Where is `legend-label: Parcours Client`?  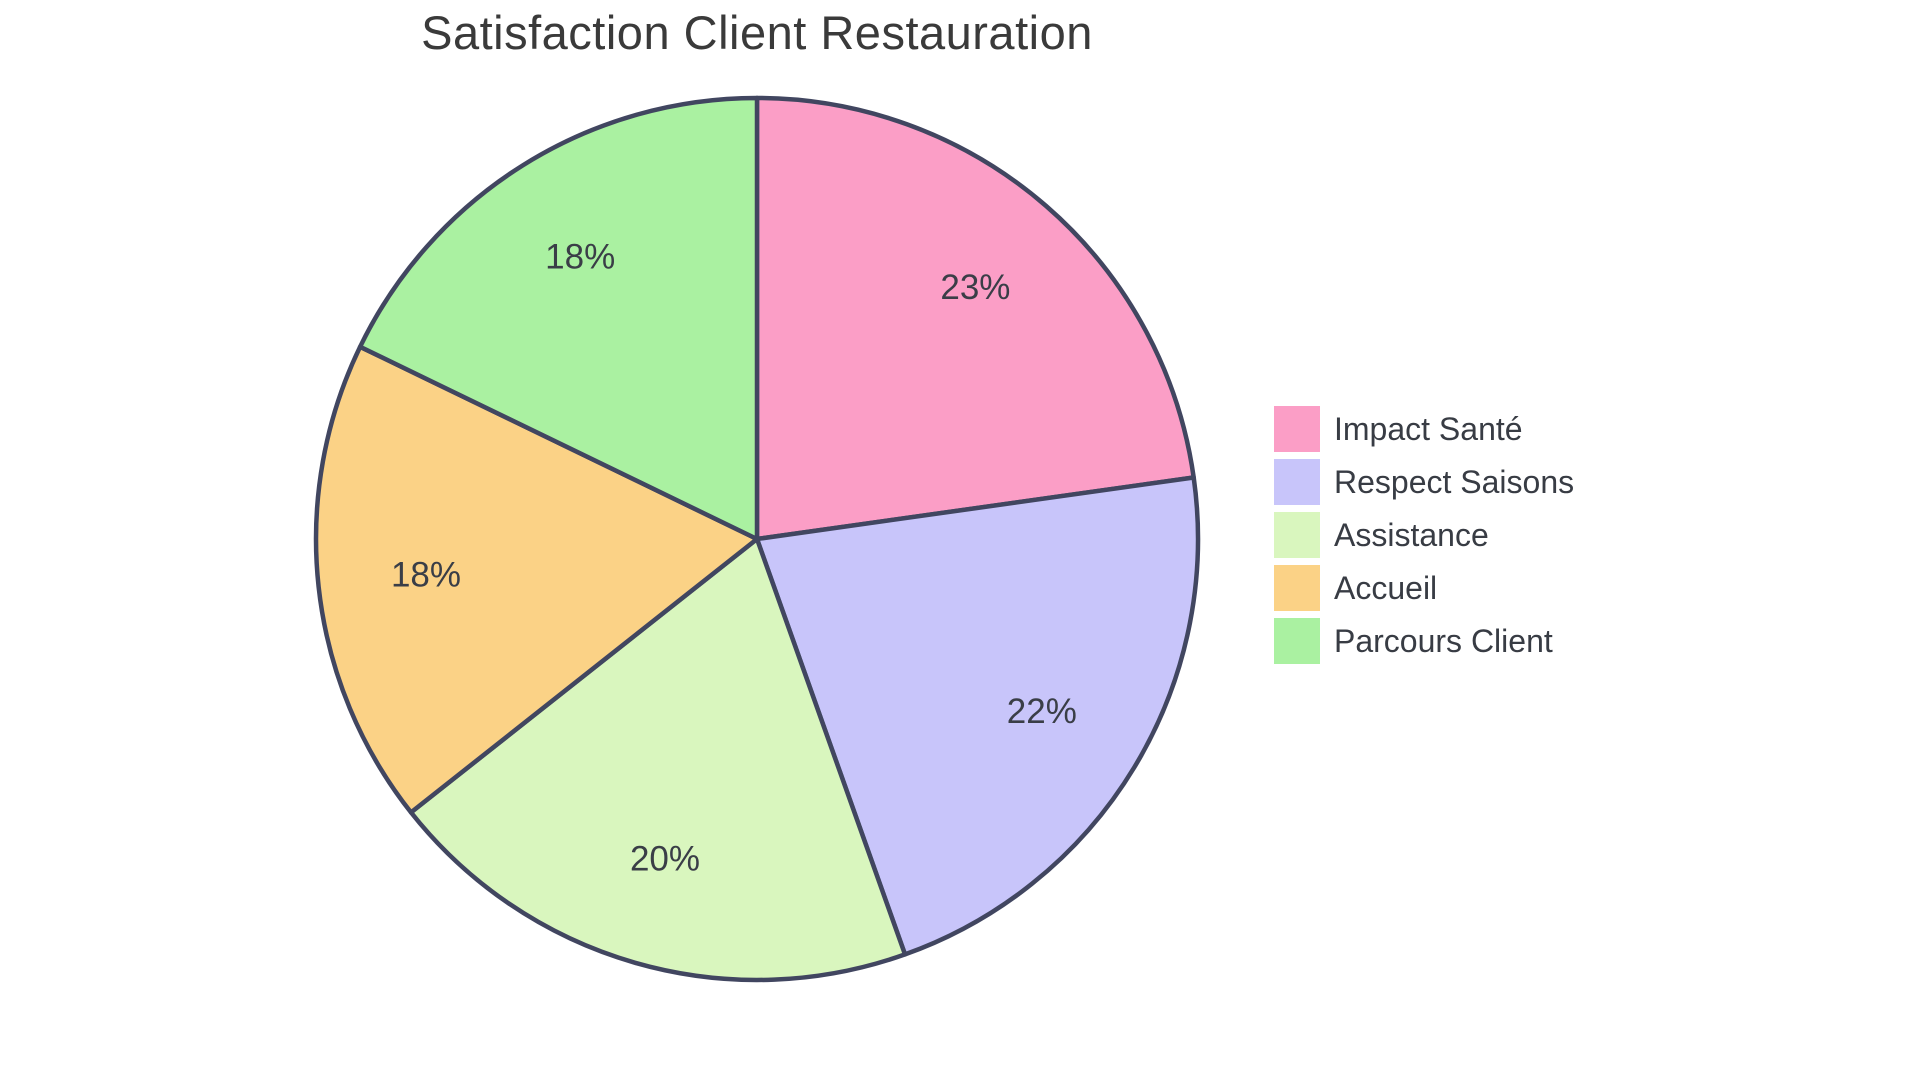
legend-label: Parcours Client is located at coordinates (1443, 640).